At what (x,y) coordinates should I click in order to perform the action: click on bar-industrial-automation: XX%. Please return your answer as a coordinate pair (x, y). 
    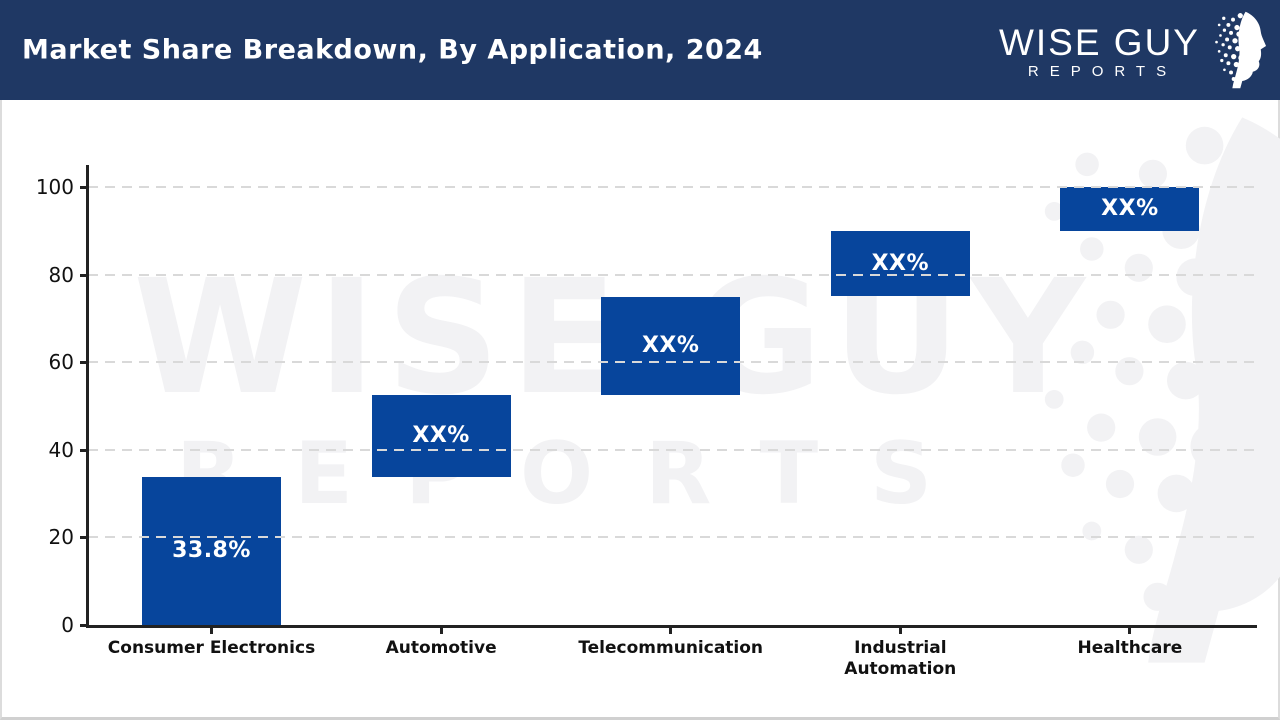
    Looking at the image, I should click on (900, 263).